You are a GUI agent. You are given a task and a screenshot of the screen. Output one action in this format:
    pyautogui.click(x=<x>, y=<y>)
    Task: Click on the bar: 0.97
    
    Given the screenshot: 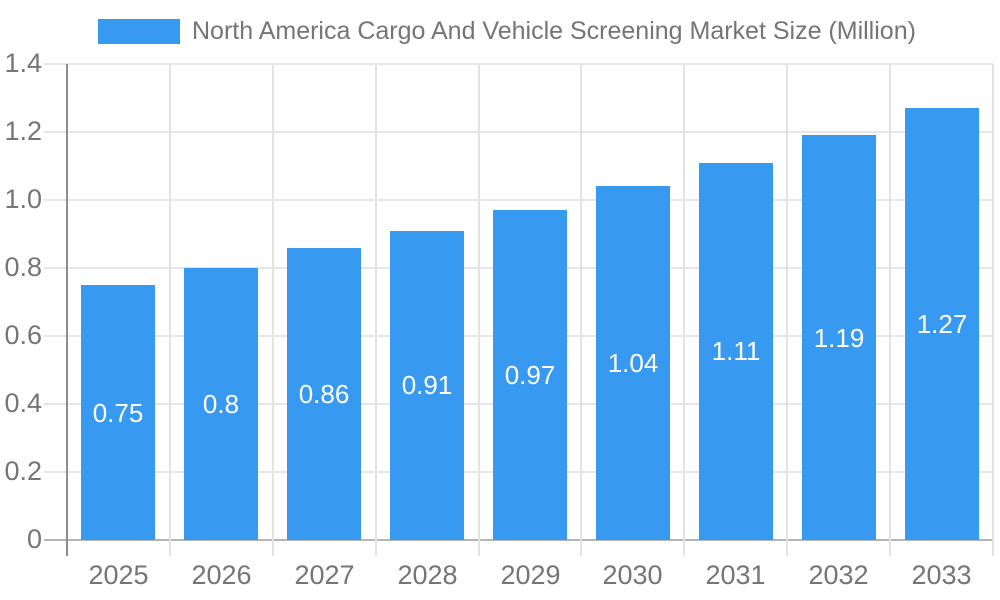 What is the action you would take?
    pyautogui.click(x=530, y=375)
    